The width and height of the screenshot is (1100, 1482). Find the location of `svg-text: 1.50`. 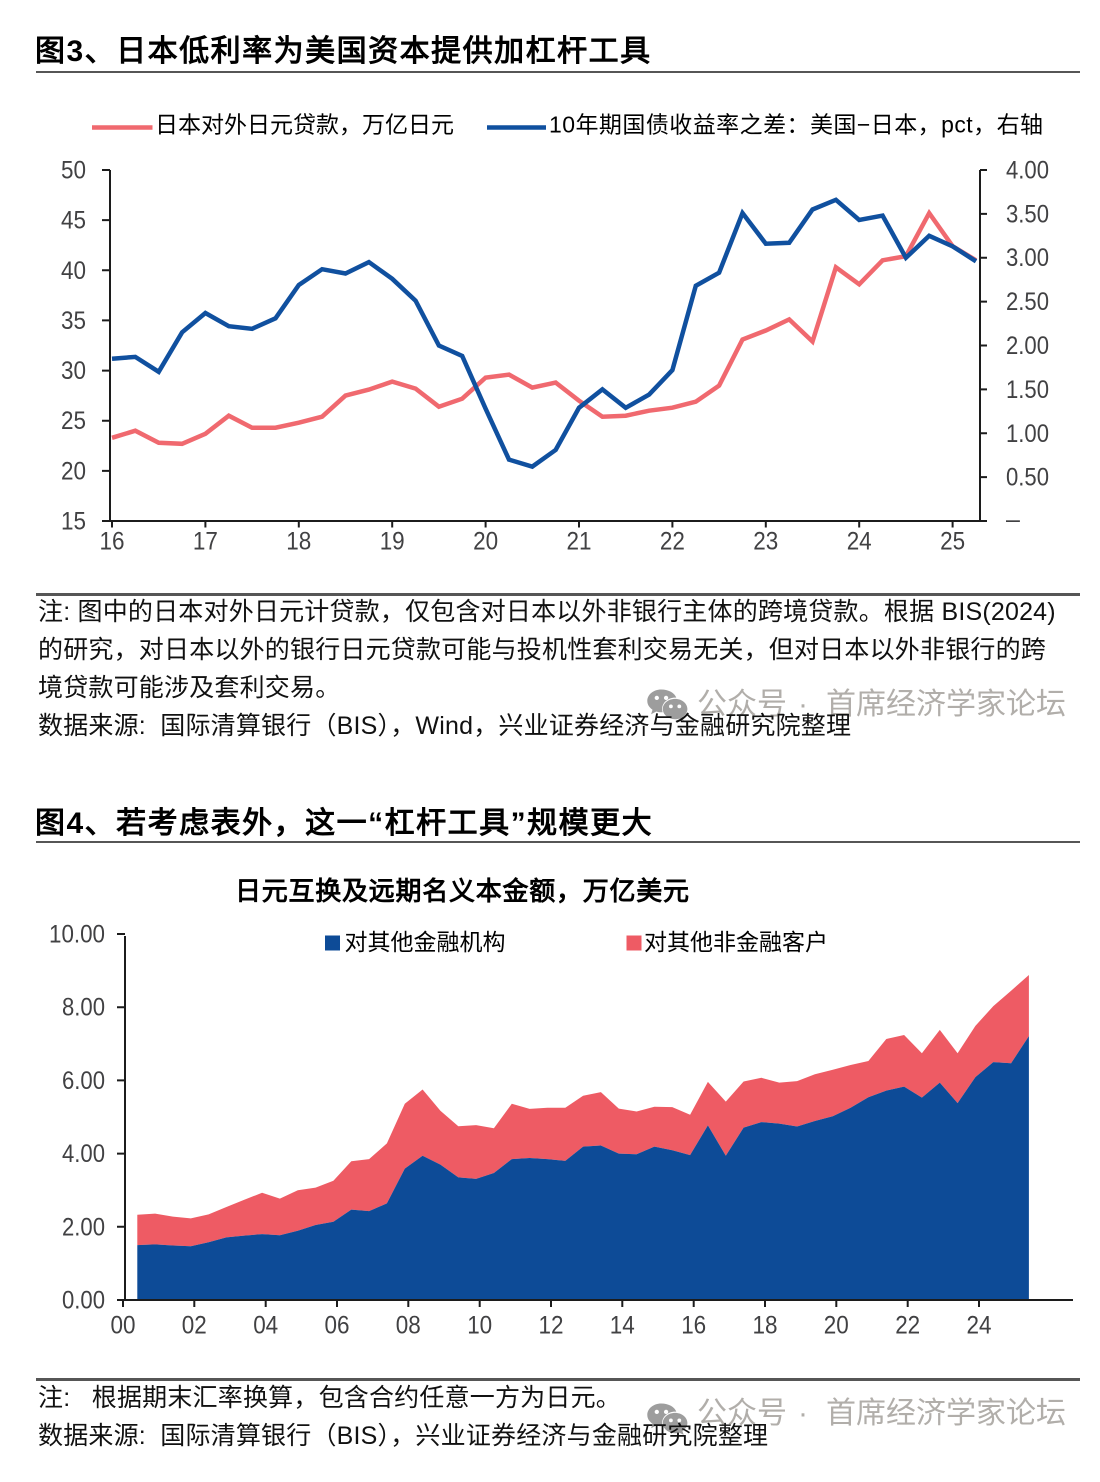

svg-text: 1.50 is located at coordinates (1027, 390).